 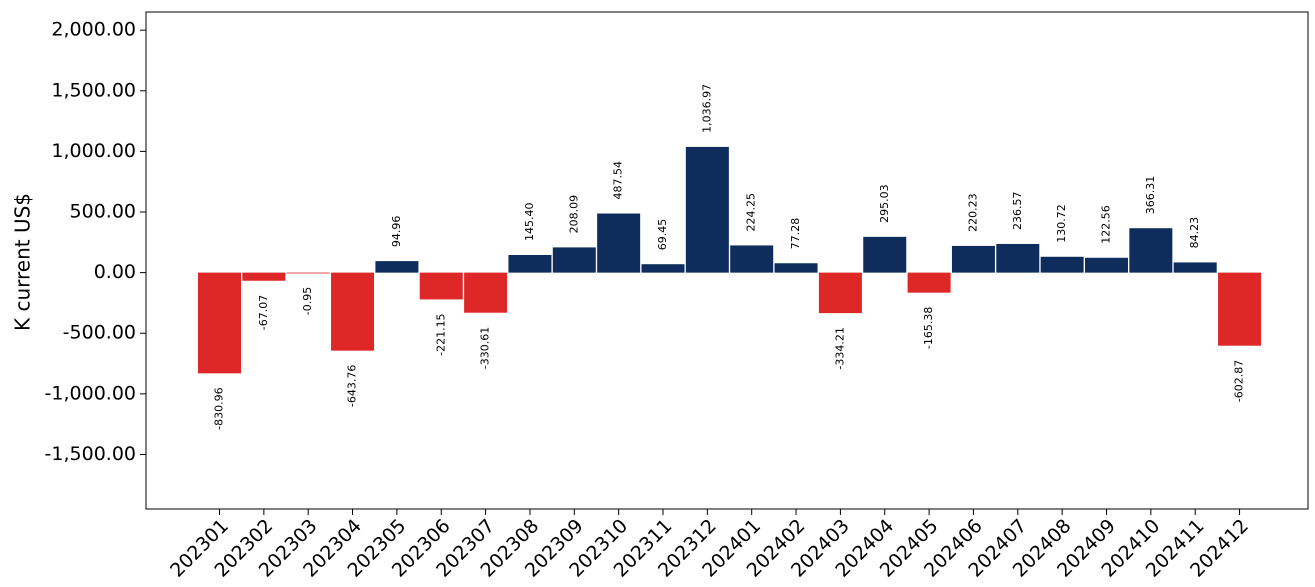 I want to click on data-label-202406: 220.23, so click(x=972, y=212).